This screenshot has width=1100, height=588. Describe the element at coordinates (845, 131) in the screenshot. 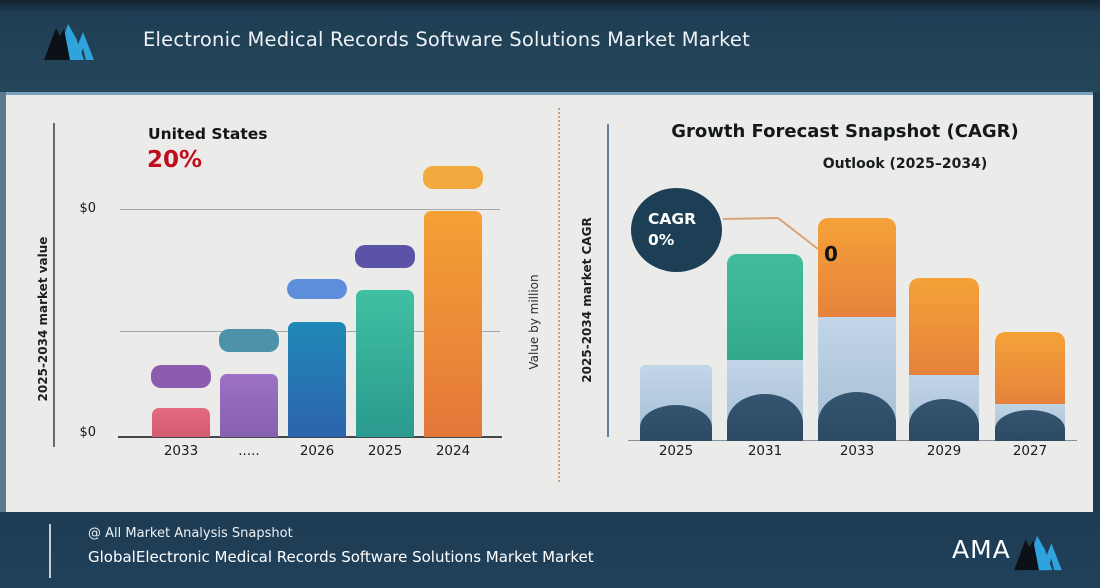

I see `right-chart-title: Growth Forecast Snapshot (CAGR)` at that location.